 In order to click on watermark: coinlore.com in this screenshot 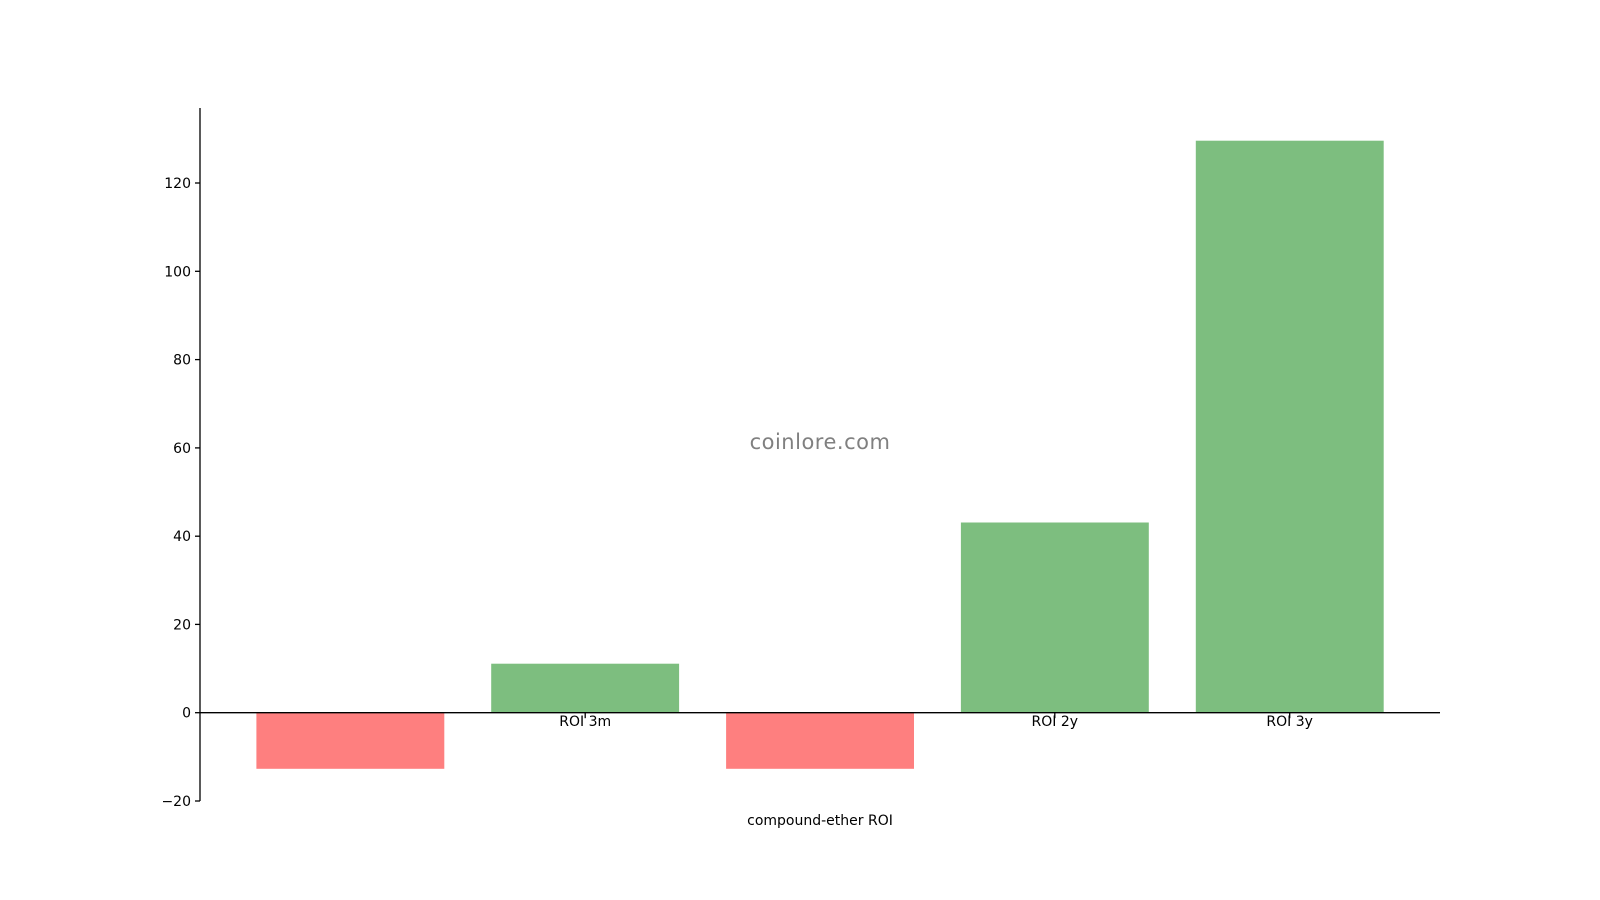, I will do `click(820, 442)`.